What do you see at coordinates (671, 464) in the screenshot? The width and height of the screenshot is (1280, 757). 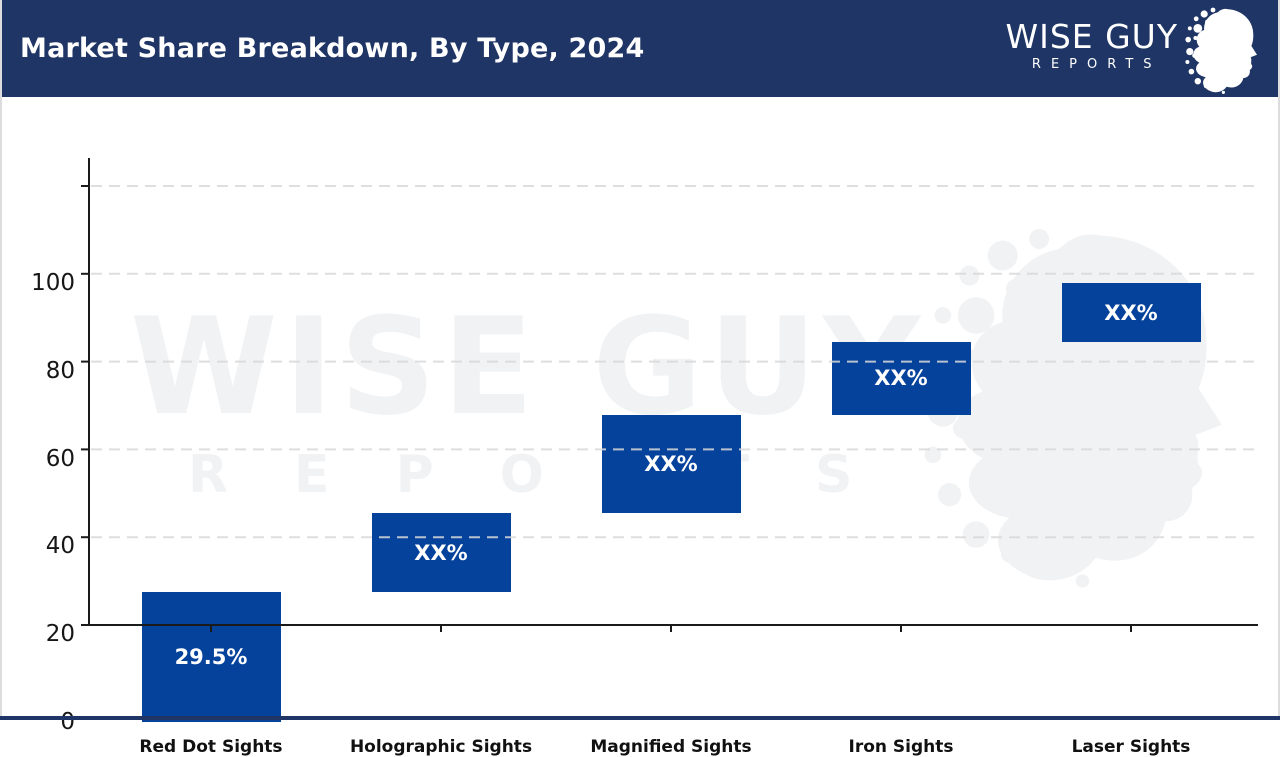 I see `bar-magnified-sights` at bounding box center [671, 464].